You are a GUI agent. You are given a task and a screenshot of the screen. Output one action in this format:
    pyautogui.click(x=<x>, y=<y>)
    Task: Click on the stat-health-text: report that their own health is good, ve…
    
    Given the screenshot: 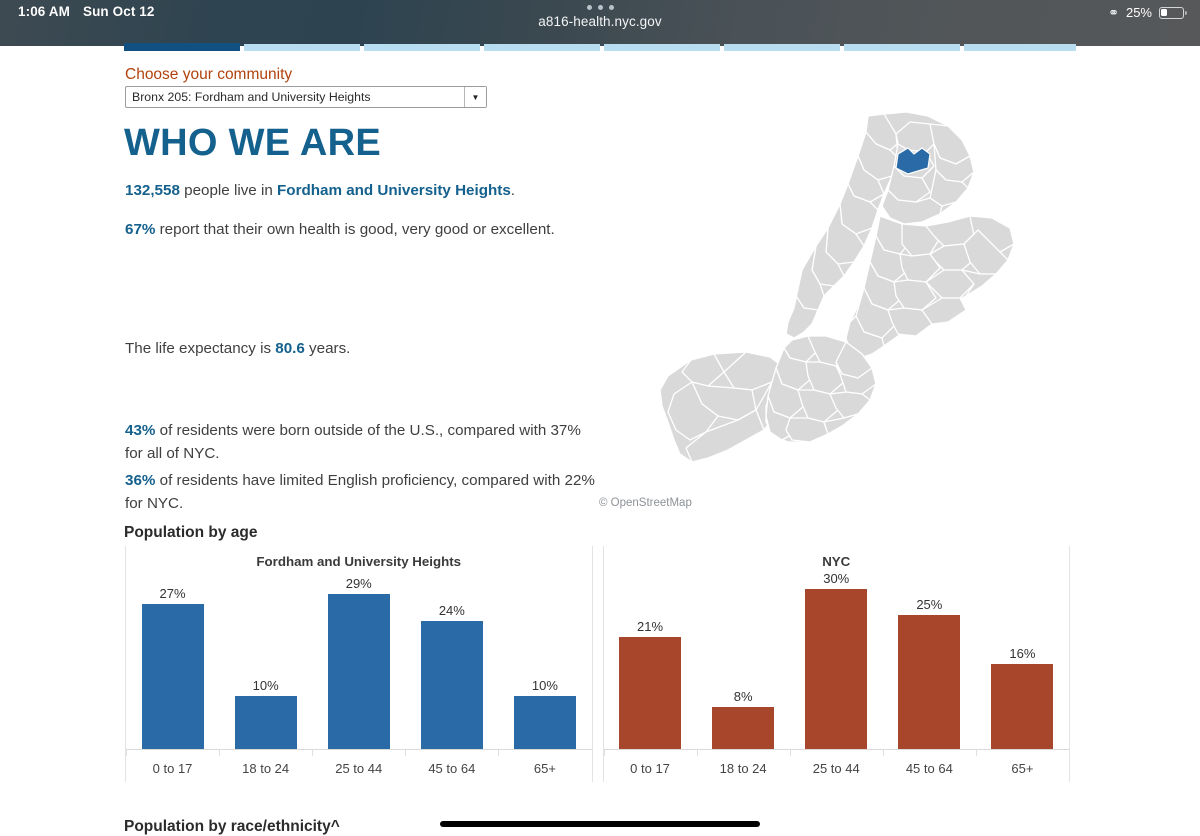 What is the action you would take?
    pyautogui.click(x=355, y=229)
    